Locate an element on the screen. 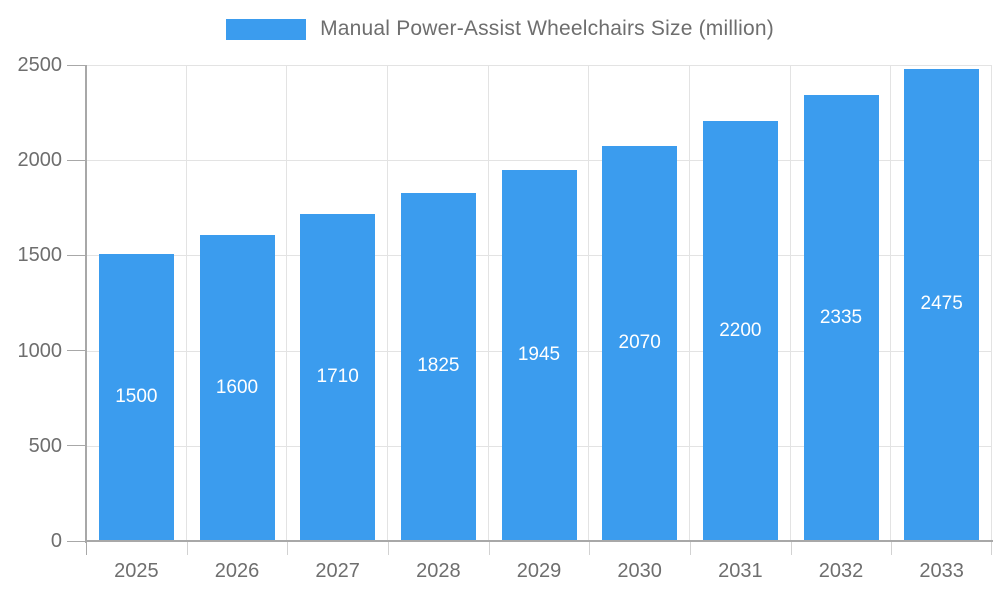  x-axis-tick-label: 2029 is located at coordinates (539, 571).